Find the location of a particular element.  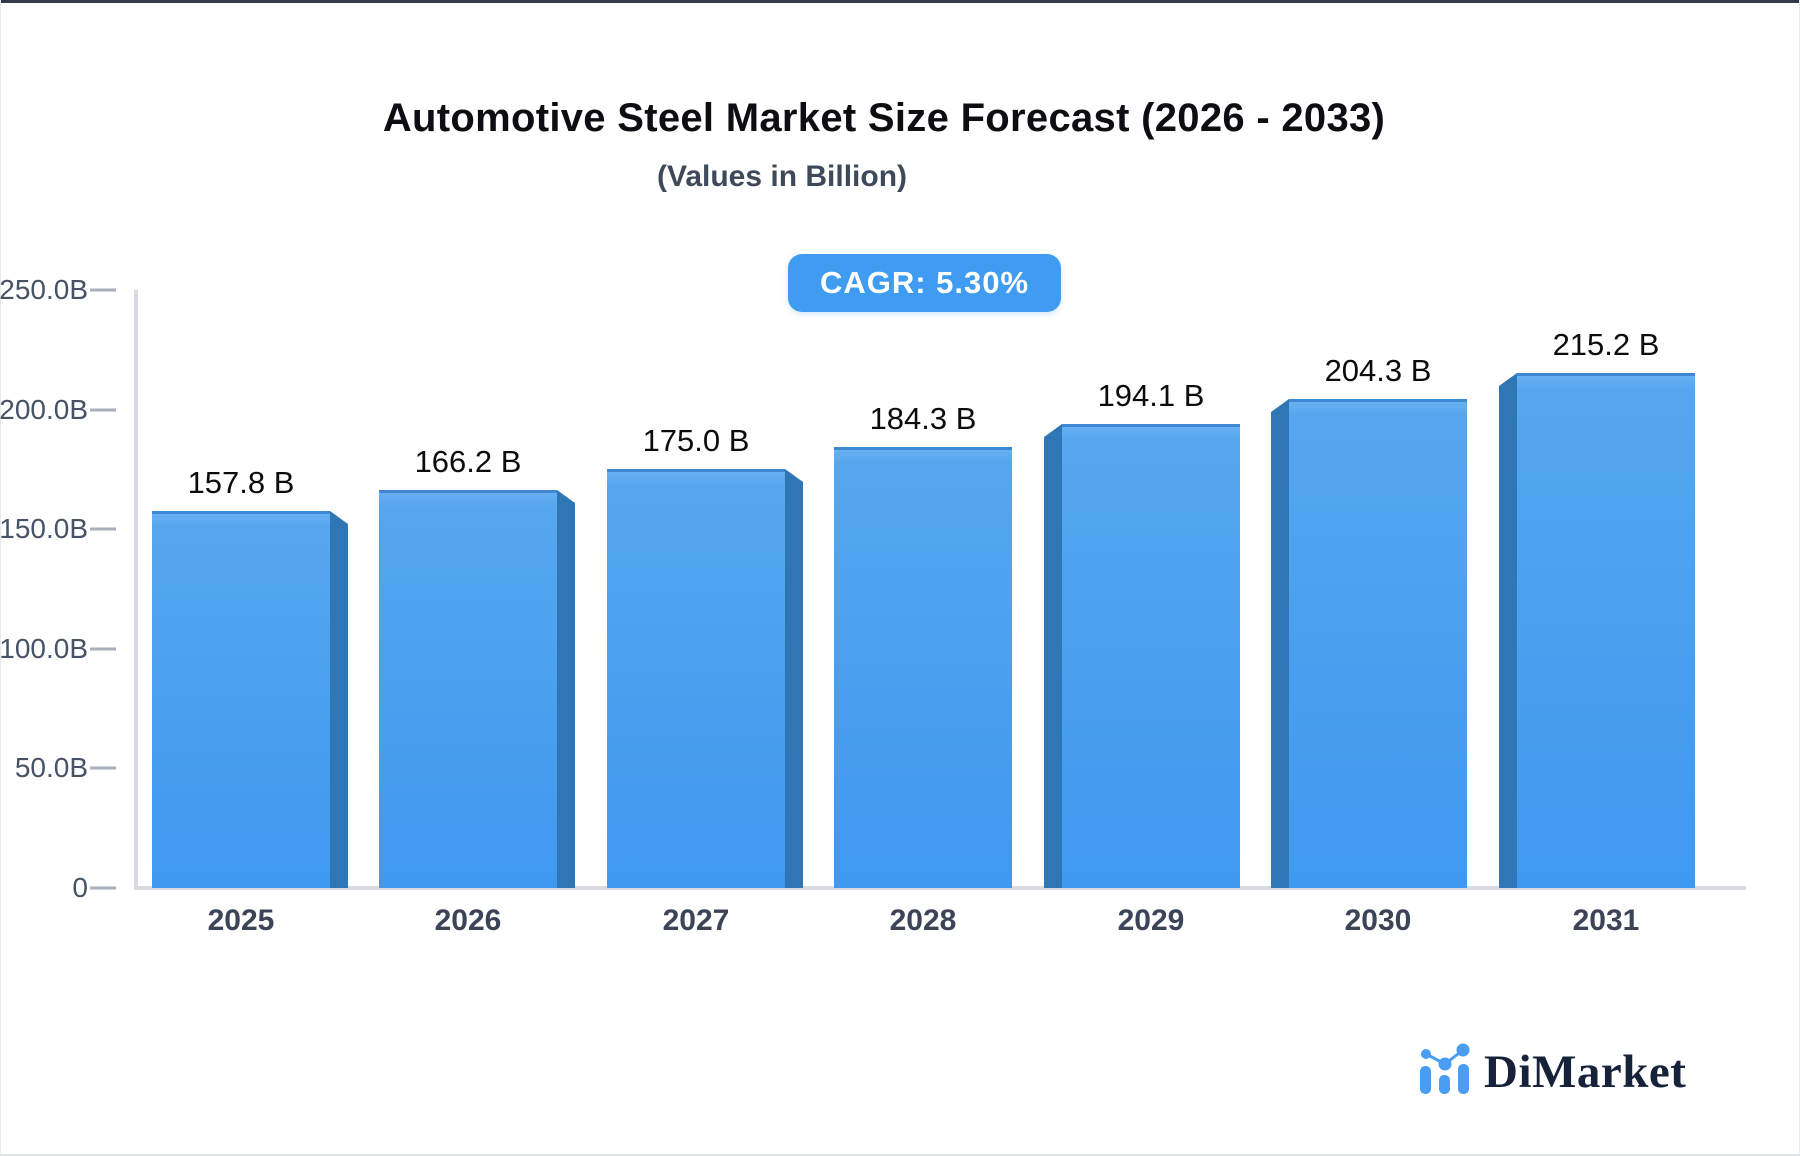

chart-subtitle: (Values in Billion) is located at coordinates (782, 176).